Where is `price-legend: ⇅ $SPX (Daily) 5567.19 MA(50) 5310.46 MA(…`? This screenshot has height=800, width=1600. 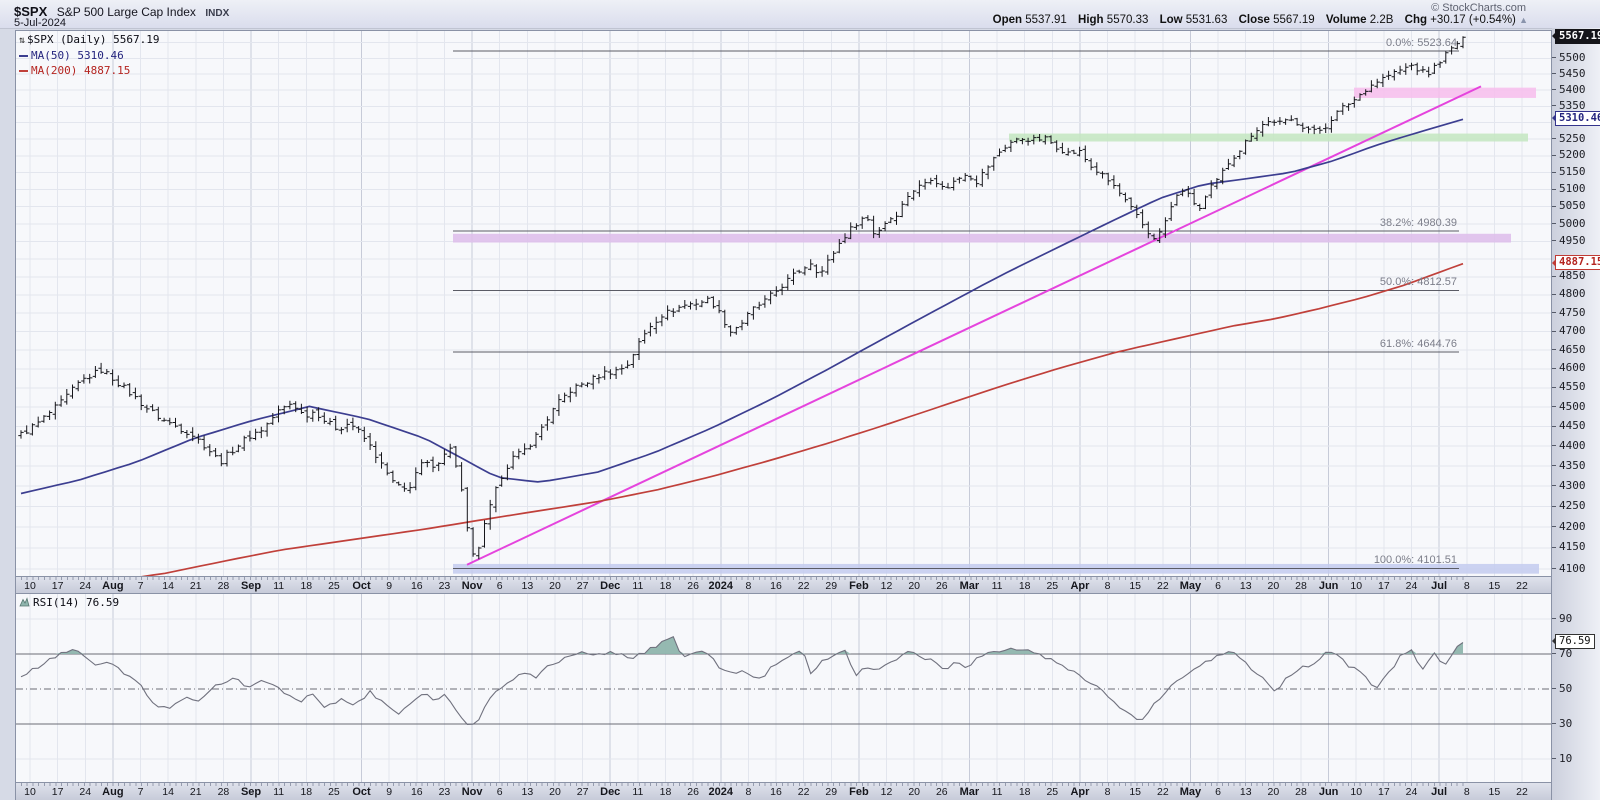 price-legend: ⇅ $SPX (Daily) 5567.19 MA(50) 5310.46 MA(… is located at coordinates (89, 55).